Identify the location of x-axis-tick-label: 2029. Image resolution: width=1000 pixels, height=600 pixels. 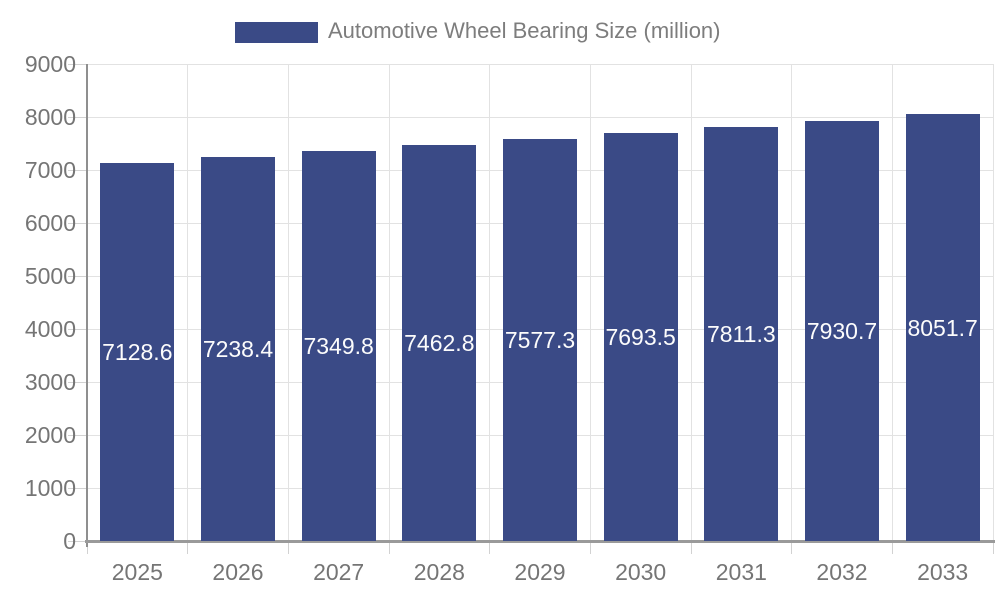
(540, 572).